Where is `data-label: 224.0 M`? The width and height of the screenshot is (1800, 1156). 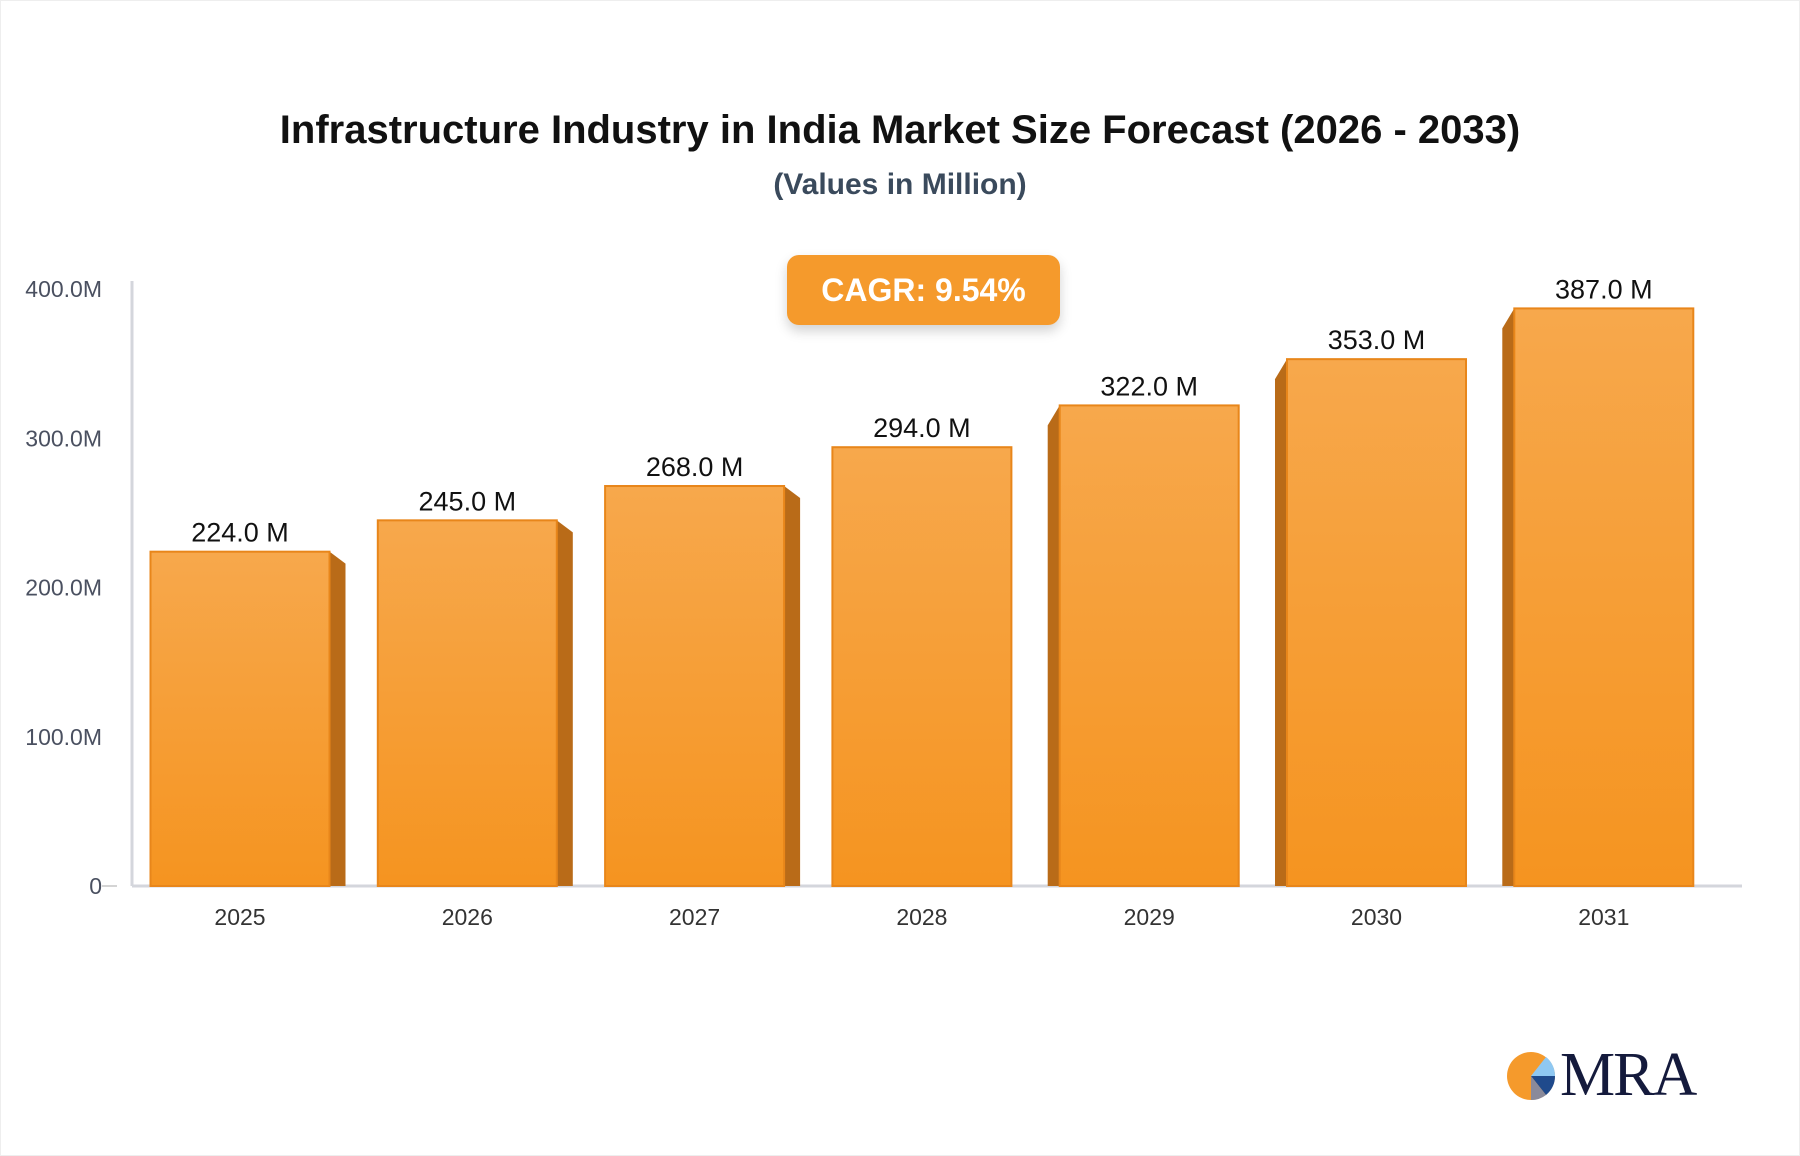
data-label: 224.0 M is located at coordinates (240, 533).